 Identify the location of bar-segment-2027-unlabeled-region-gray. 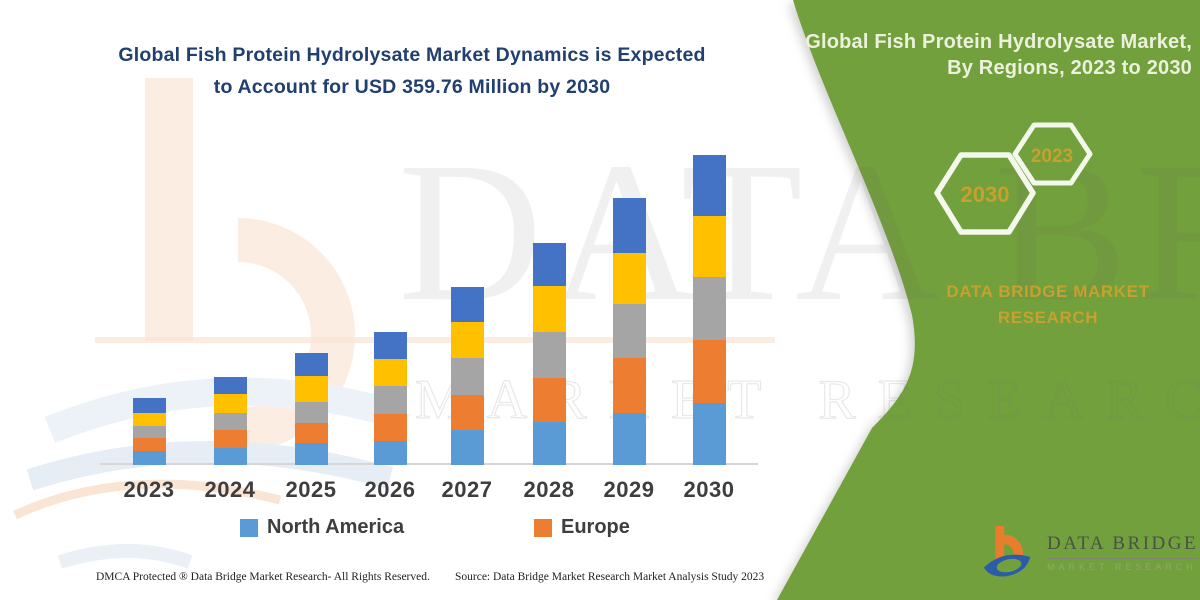
(467, 376).